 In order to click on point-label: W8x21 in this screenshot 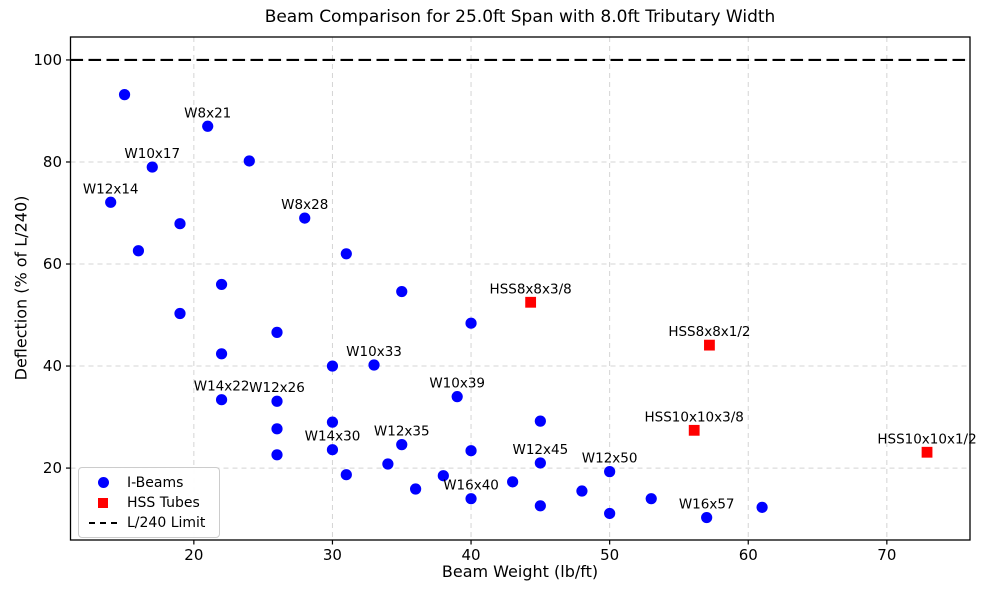, I will do `click(207, 113)`.